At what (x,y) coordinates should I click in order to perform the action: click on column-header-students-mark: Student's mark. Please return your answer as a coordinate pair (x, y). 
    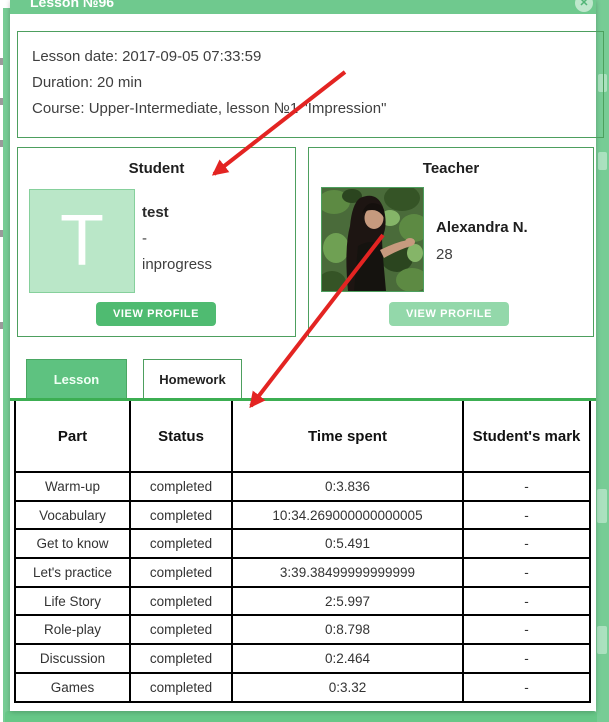
    Looking at the image, I should click on (526, 437).